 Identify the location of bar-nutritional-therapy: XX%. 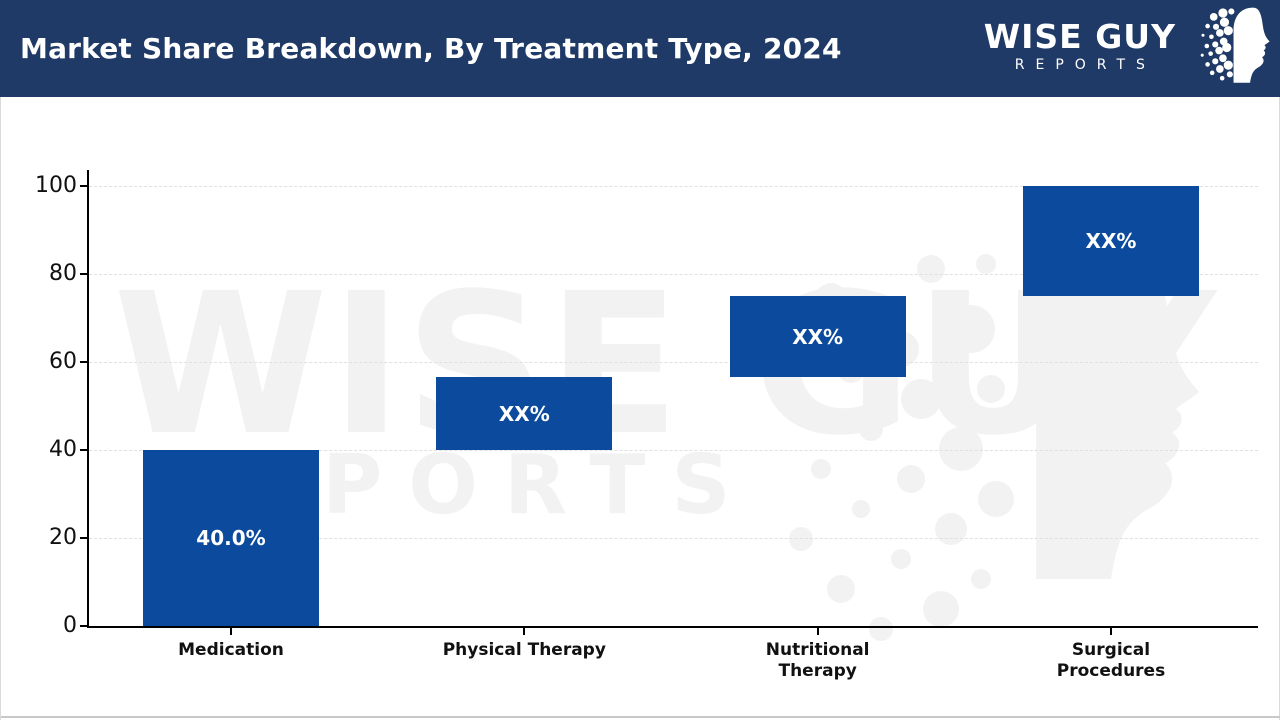
(817, 337).